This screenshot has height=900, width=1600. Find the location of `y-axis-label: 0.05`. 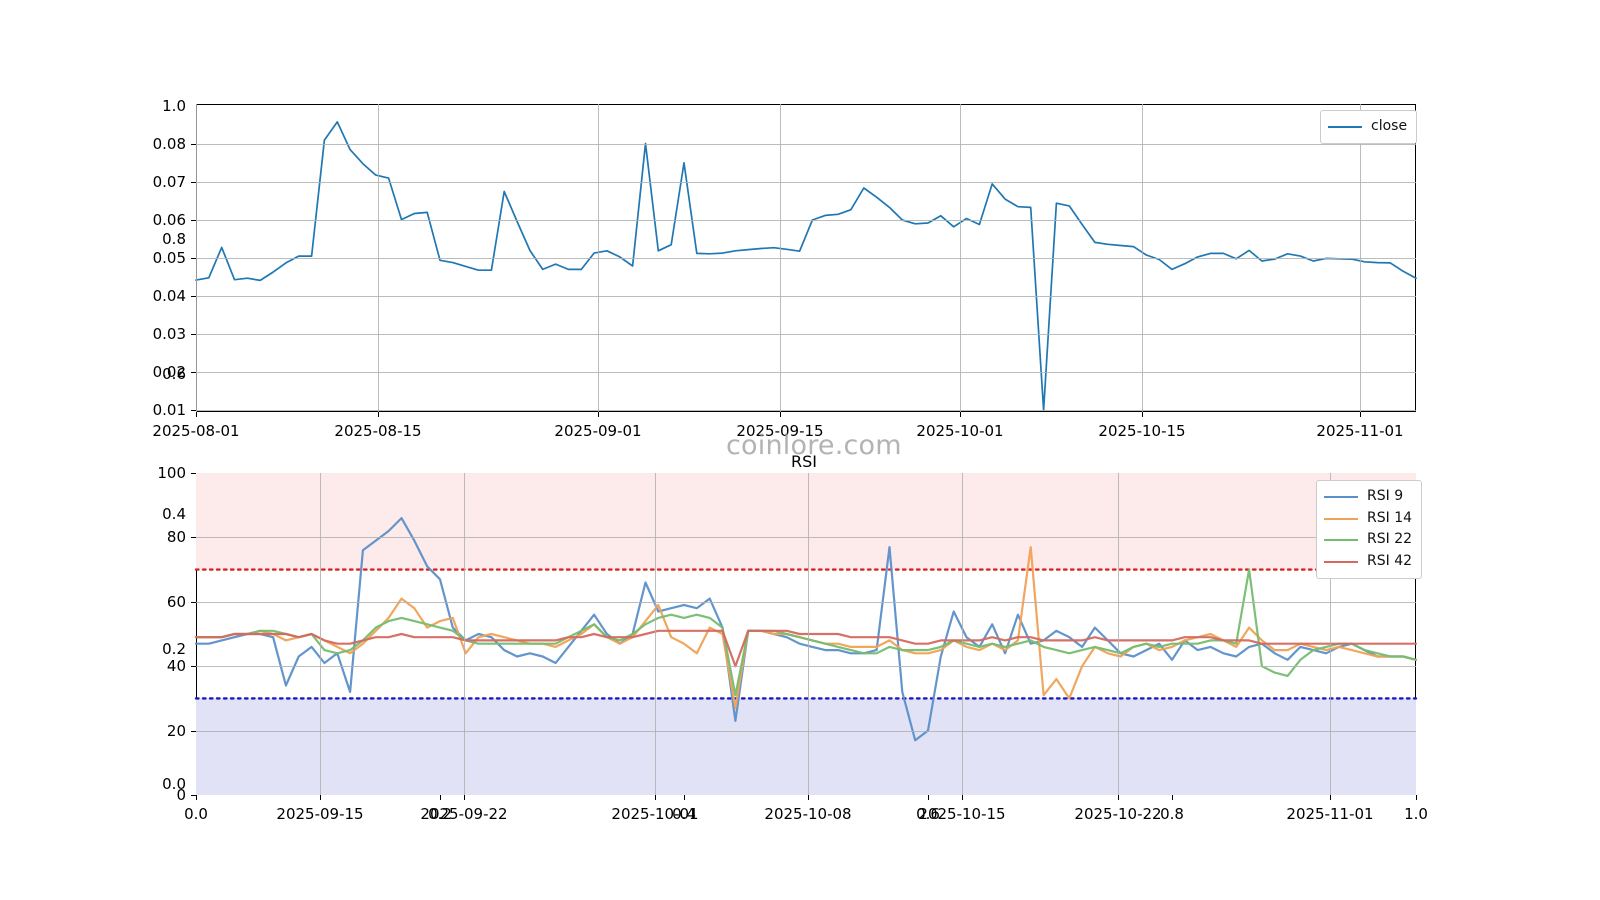

y-axis-label: 0.05 is located at coordinates (169, 258).